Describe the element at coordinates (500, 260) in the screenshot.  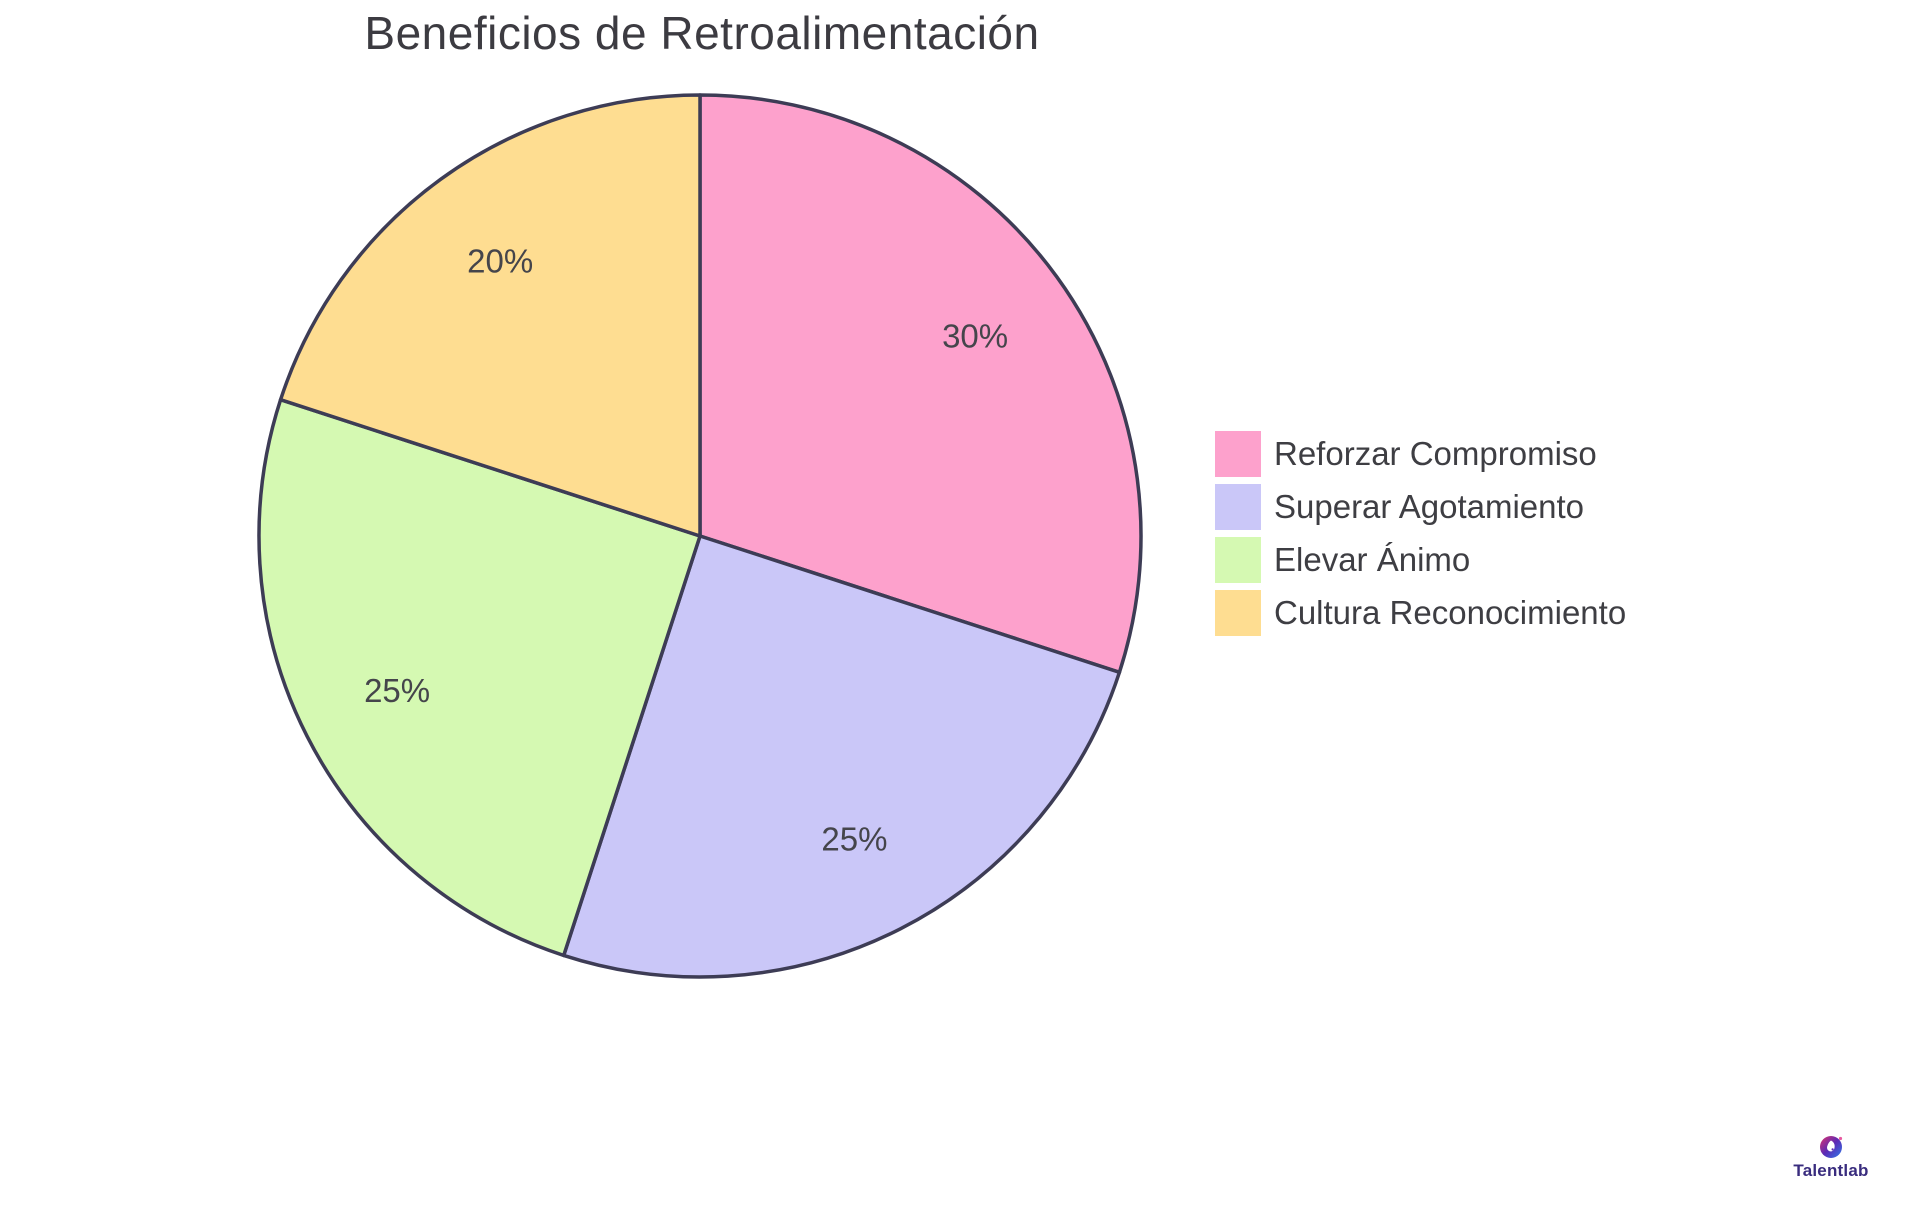
I see `pie-percent-label-4: 20%` at that location.